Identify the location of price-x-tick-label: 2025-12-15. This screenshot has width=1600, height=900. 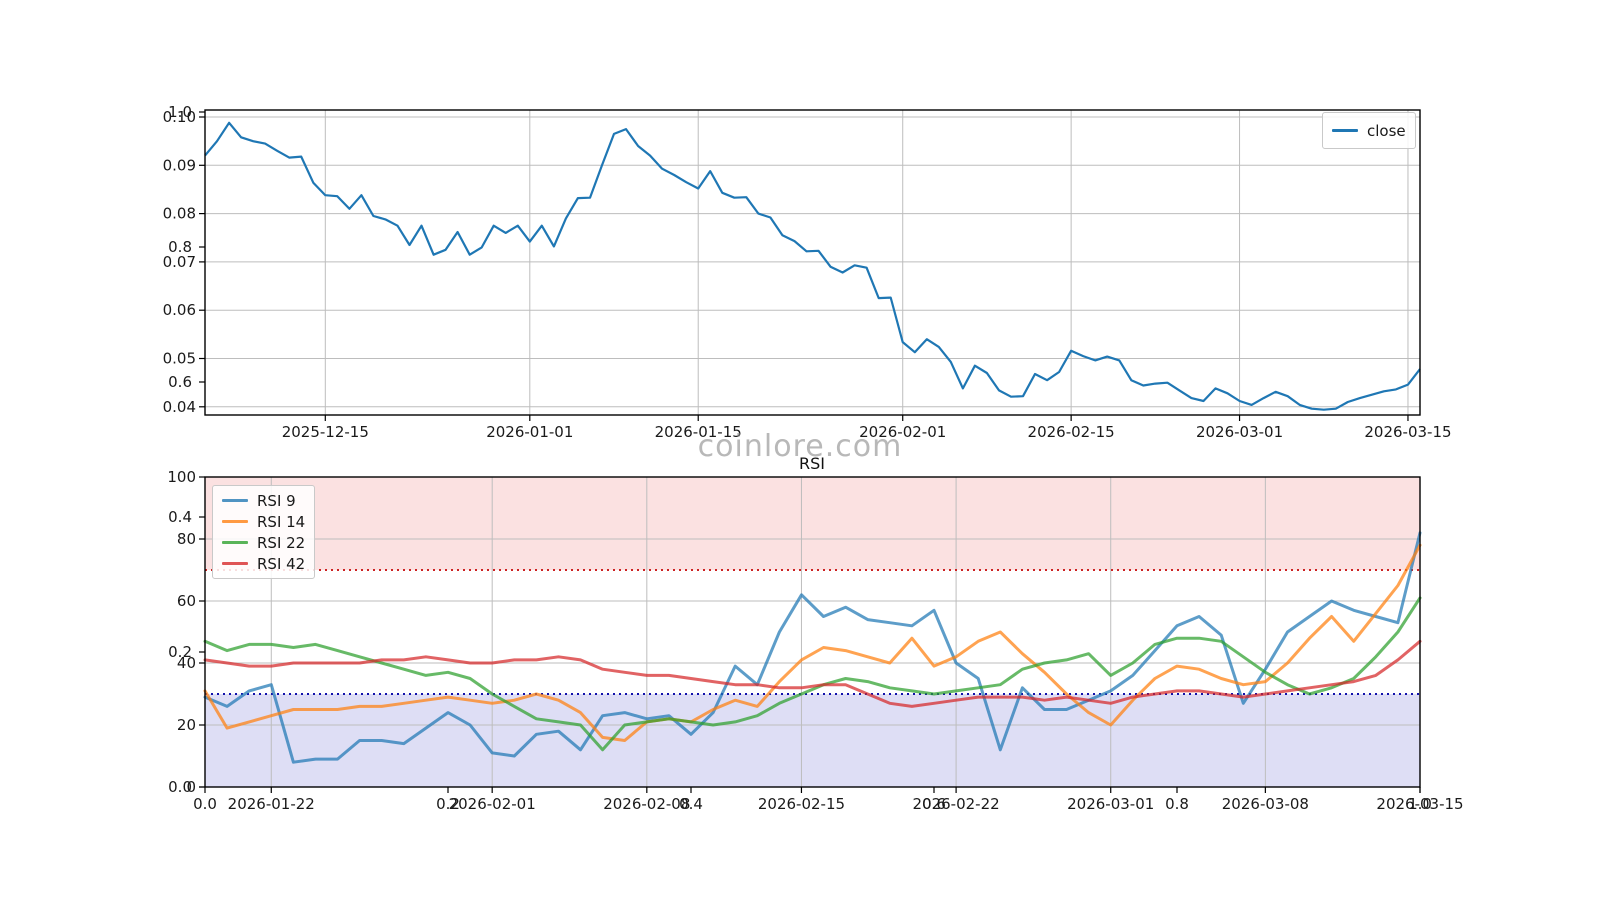
(325, 432).